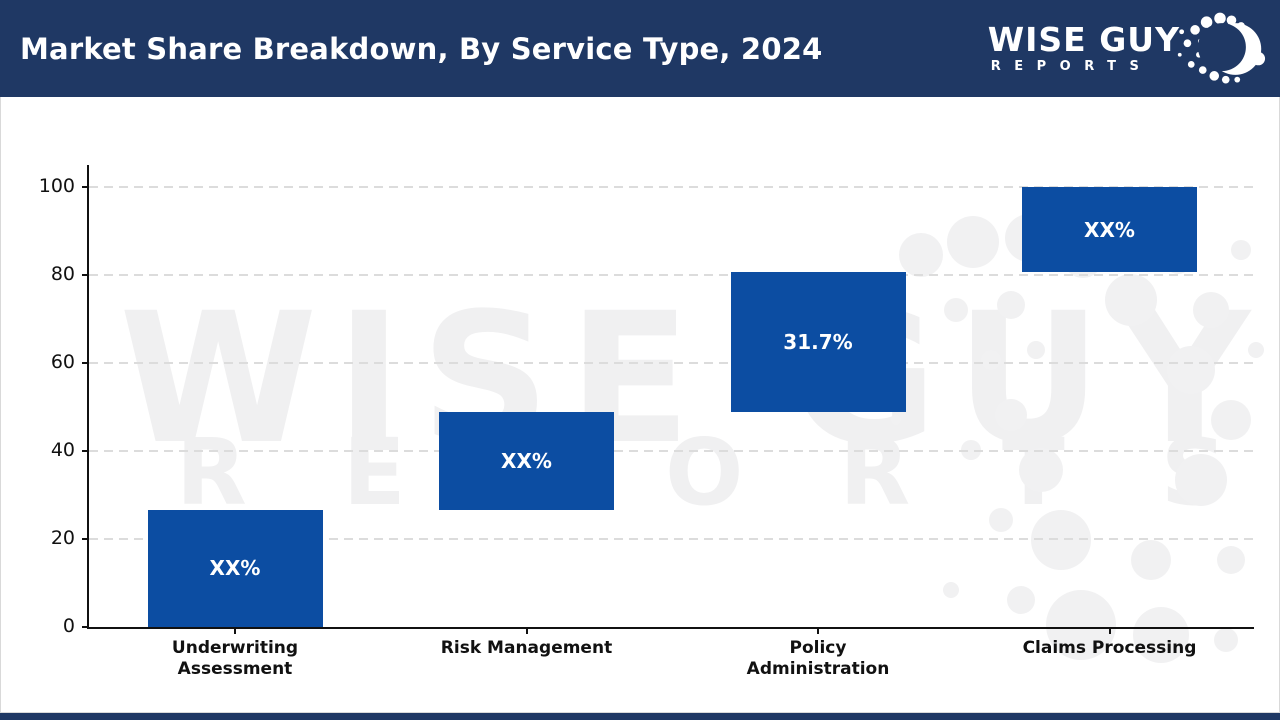 Image resolution: width=1280 pixels, height=720 pixels. What do you see at coordinates (1071, 66) in the screenshot?
I see `logo-subtext: REPORTS` at bounding box center [1071, 66].